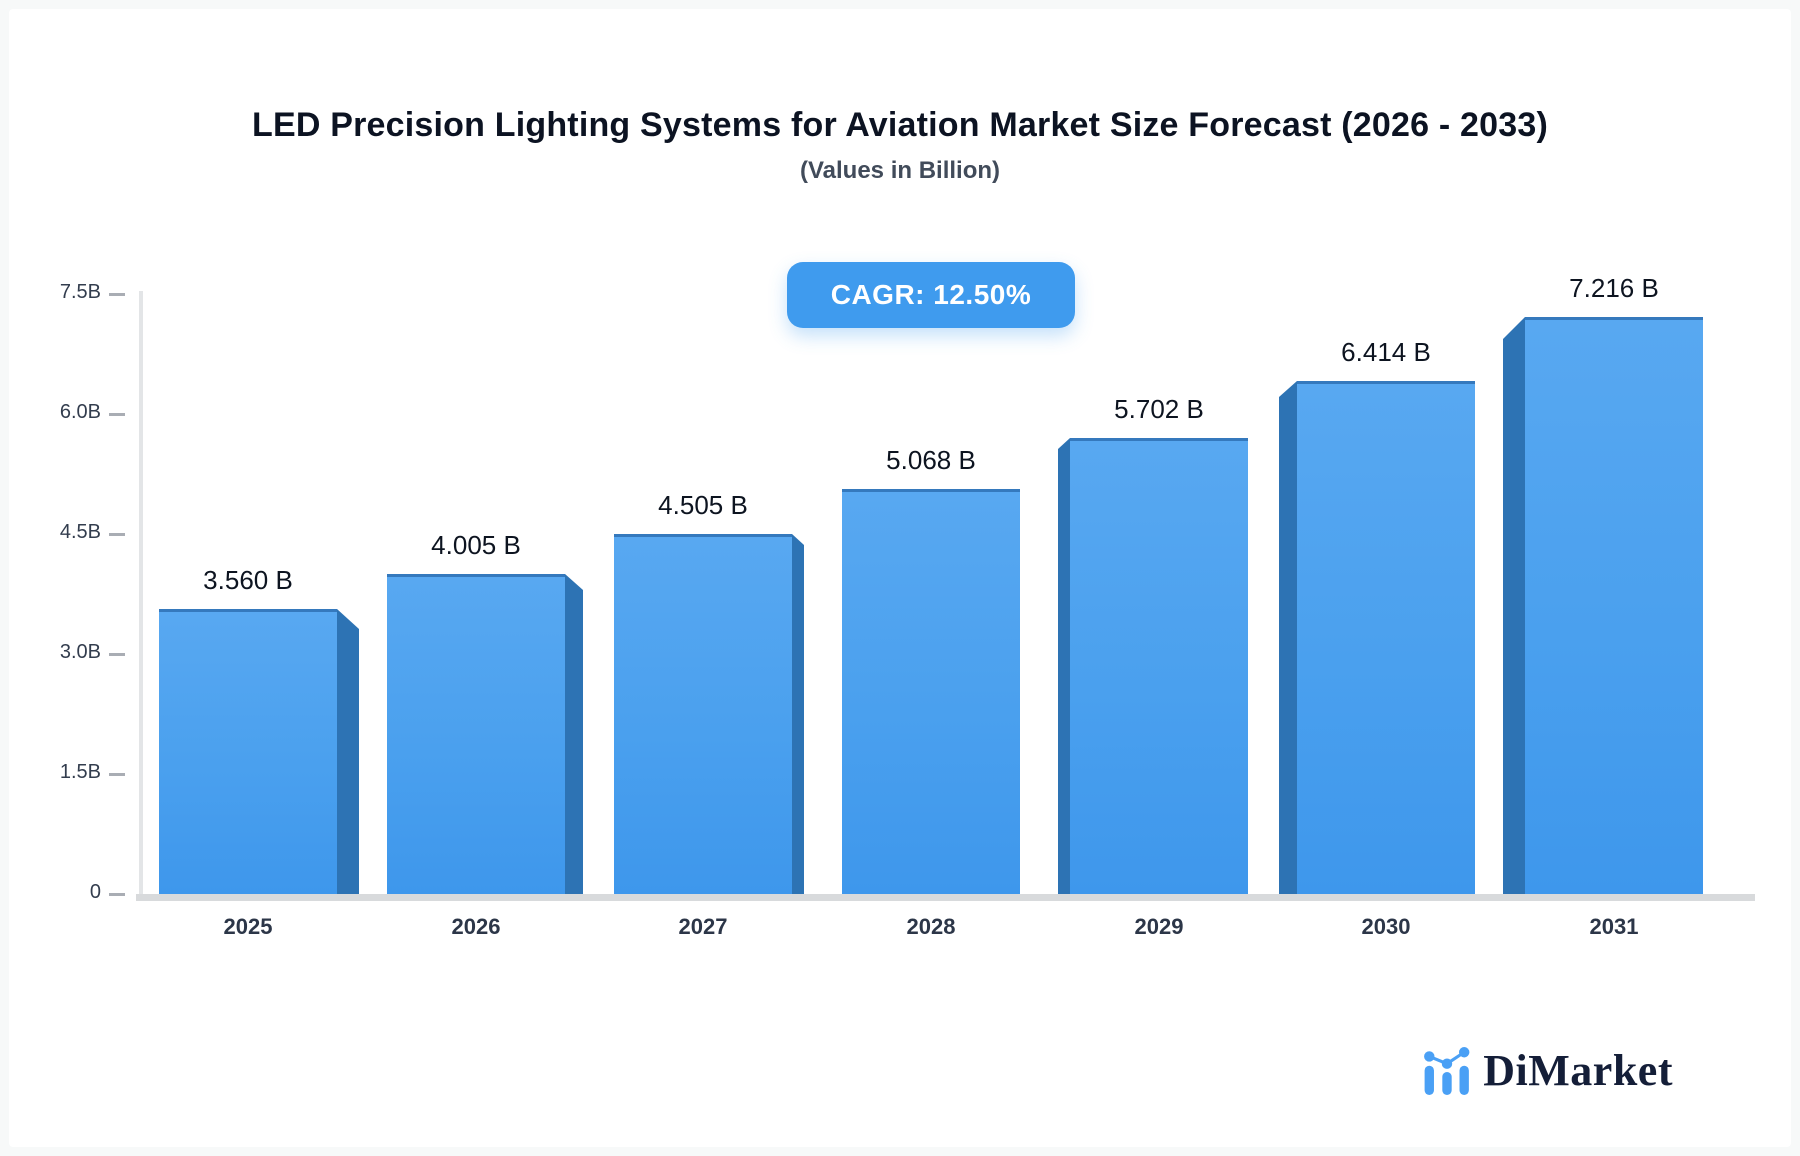 This screenshot has height=1156, width=1800. What do you see at coordinates (931, 926) in the screenshot?
I see `x-axis-label-2028: 2028` at bounding box center [931, 926].